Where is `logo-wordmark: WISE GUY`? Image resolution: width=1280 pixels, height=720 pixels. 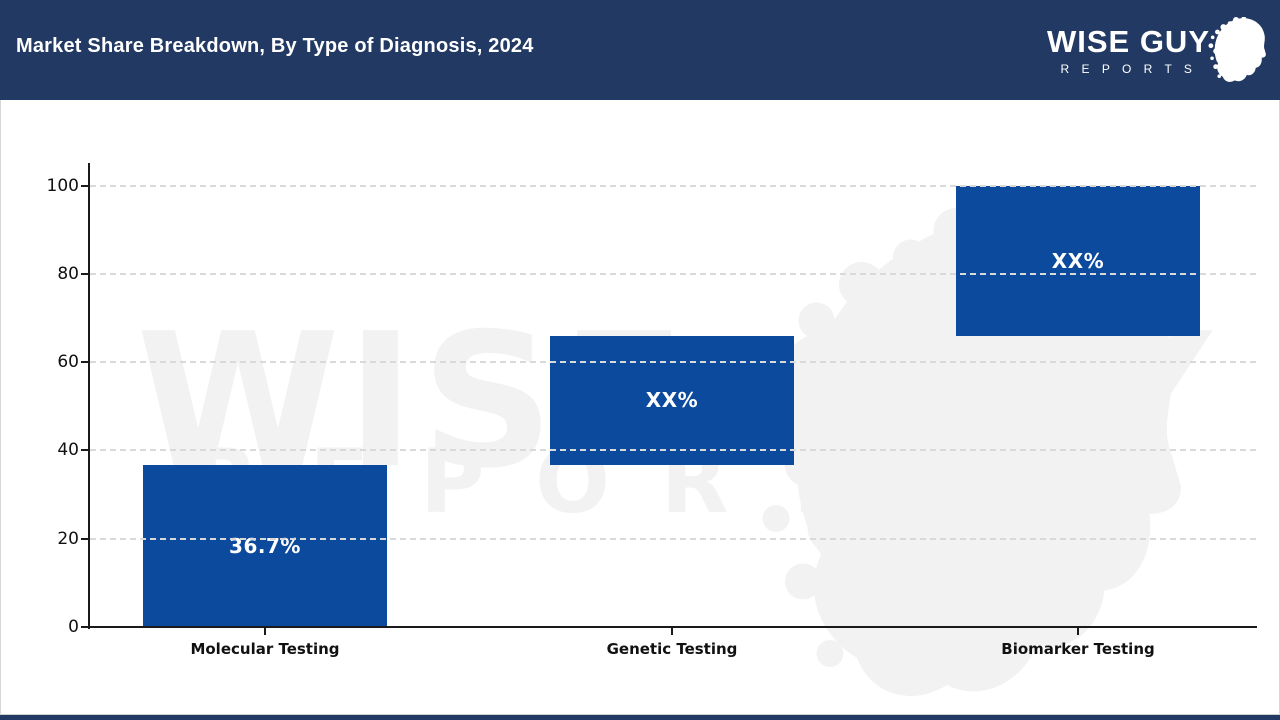 logo-wordmark: WISE GUY is located at coordinates (1128, 41).